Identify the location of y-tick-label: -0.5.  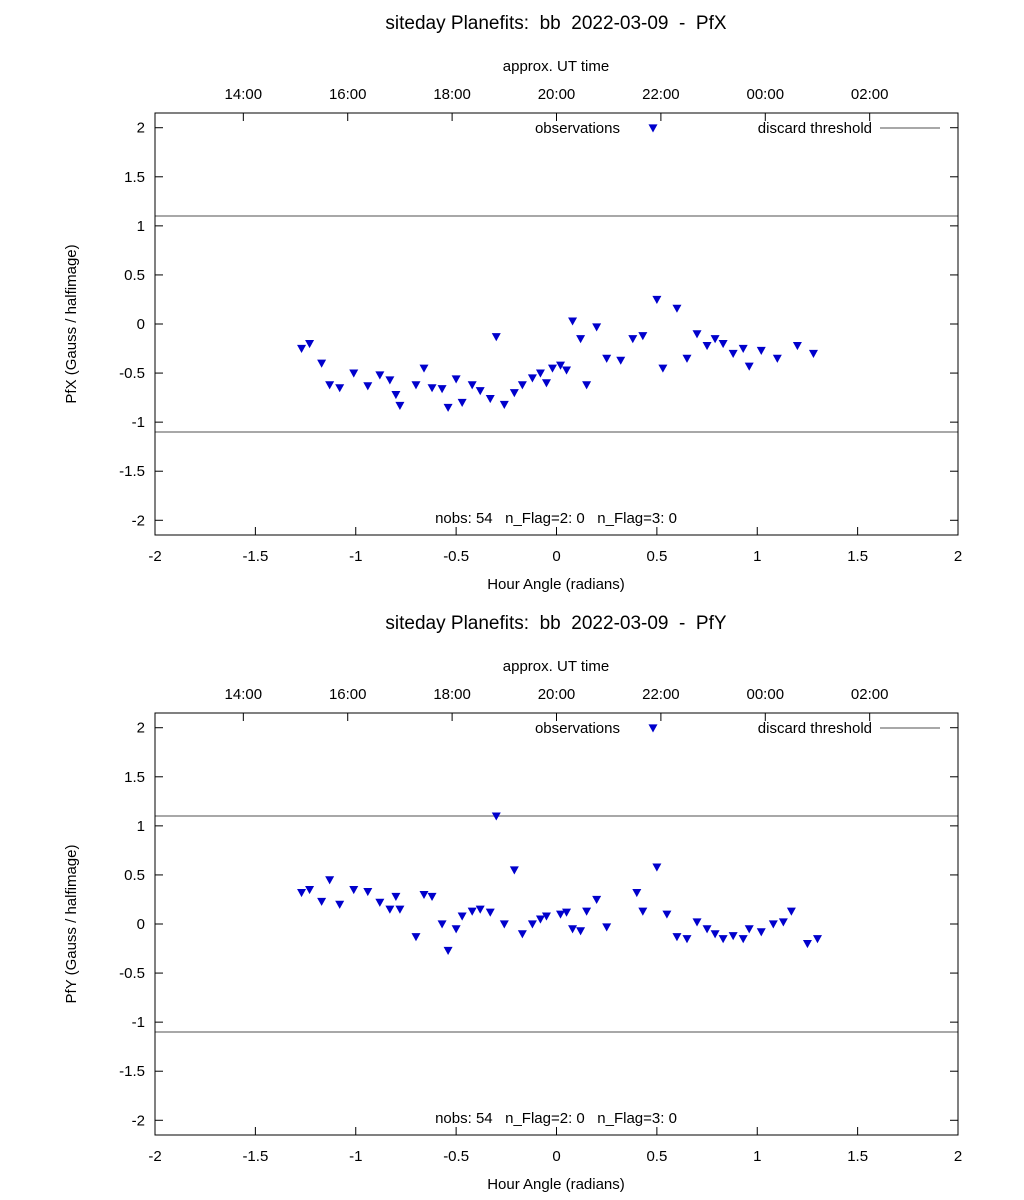
(132, 373).